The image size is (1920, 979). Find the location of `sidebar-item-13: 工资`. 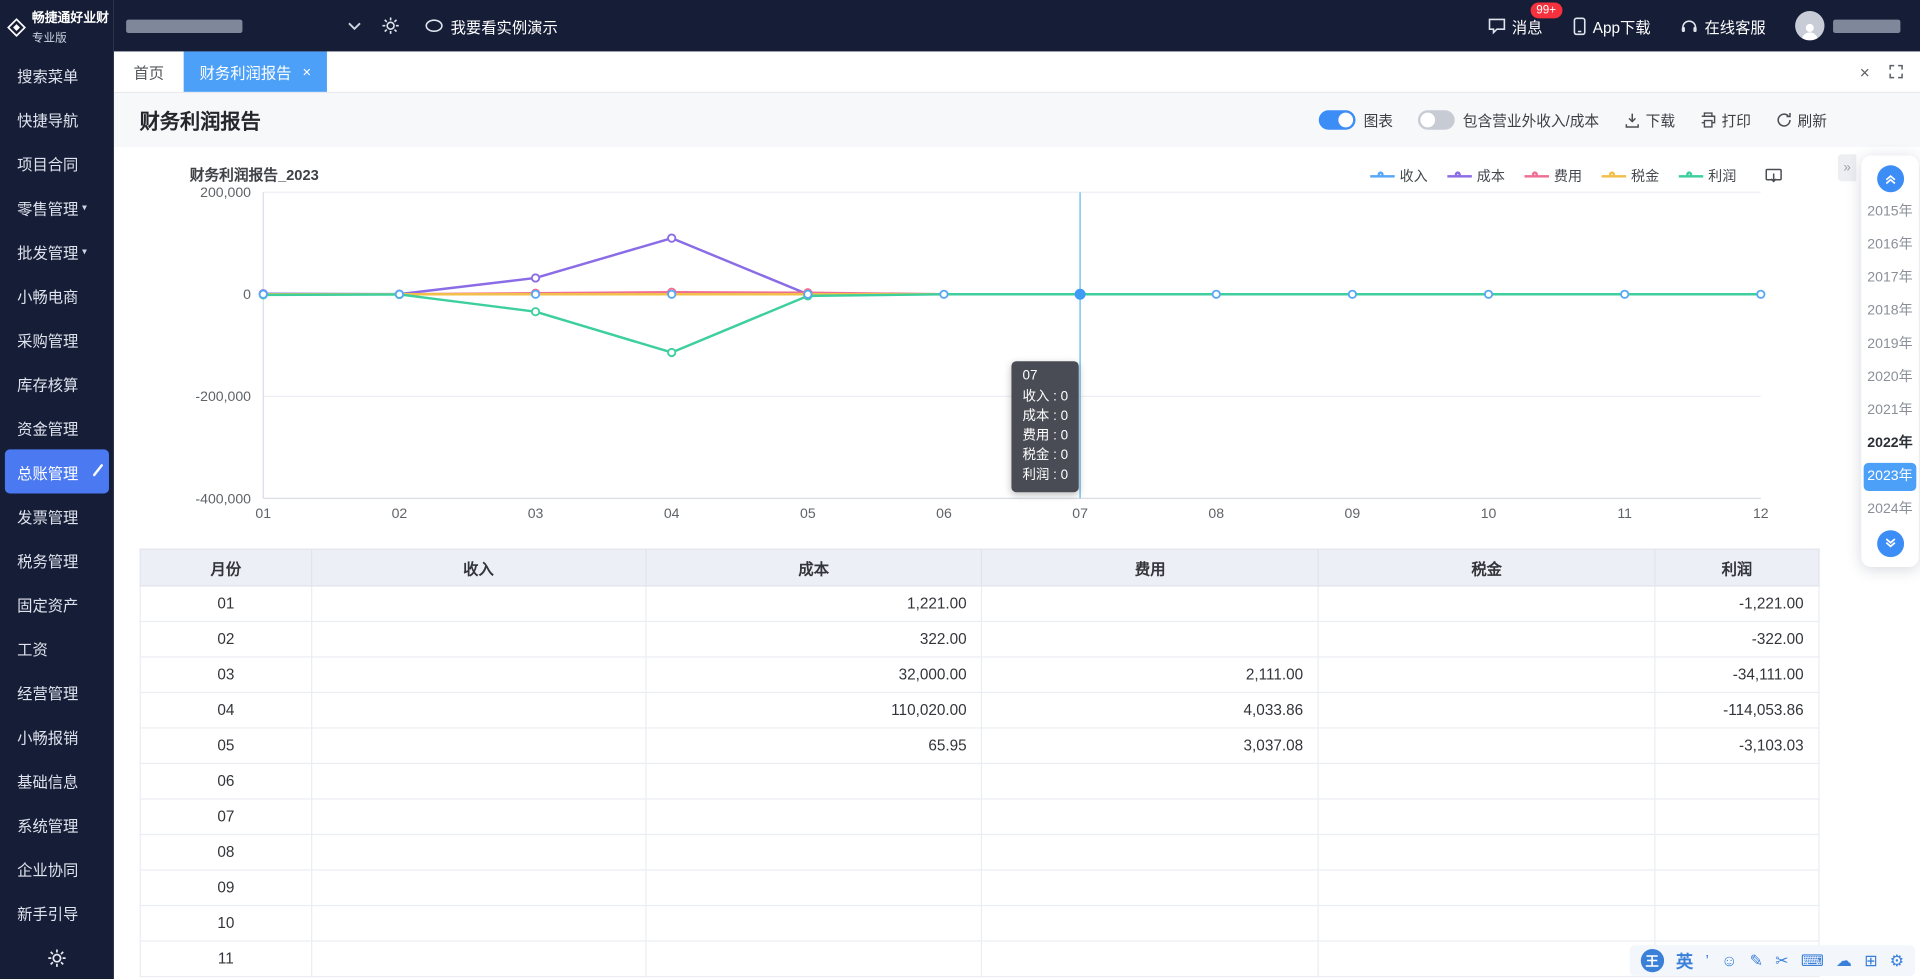

sidebar-item-13: 工资 is located at coordinates (32, 650).